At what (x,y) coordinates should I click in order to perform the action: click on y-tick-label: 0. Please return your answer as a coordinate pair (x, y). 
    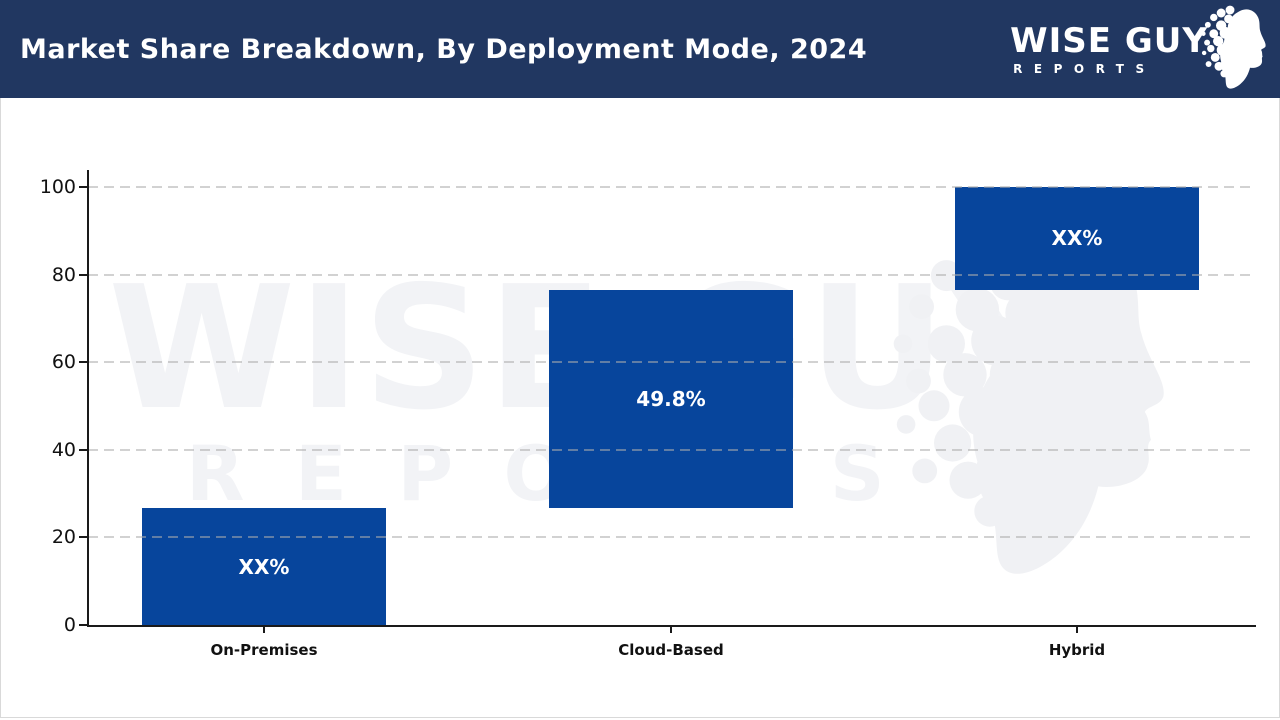
    Looking at the image, I should click on (69, 625).